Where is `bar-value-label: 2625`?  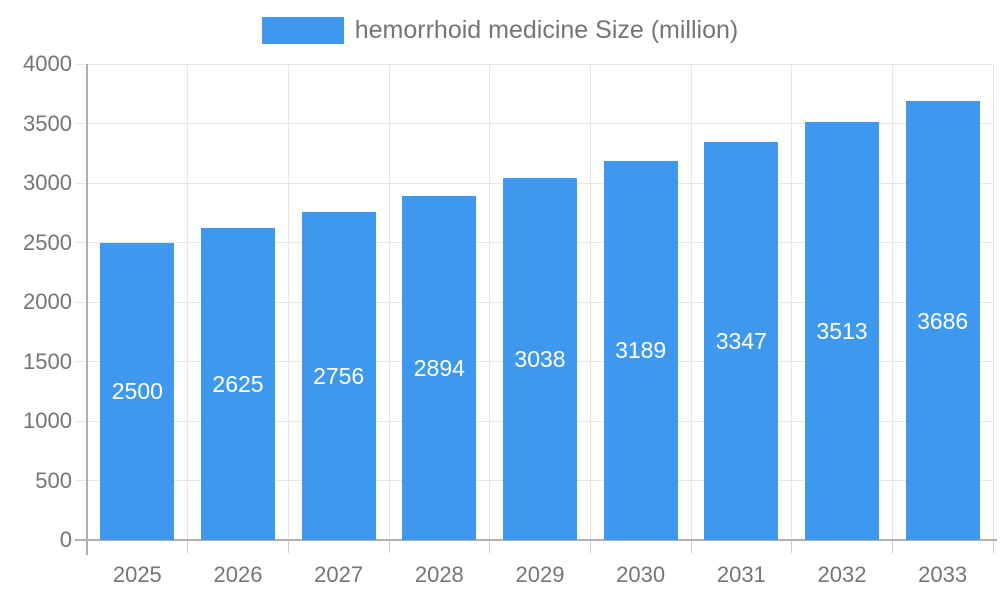 bar-value-label: 2625 is located at coordinates (238, 383).